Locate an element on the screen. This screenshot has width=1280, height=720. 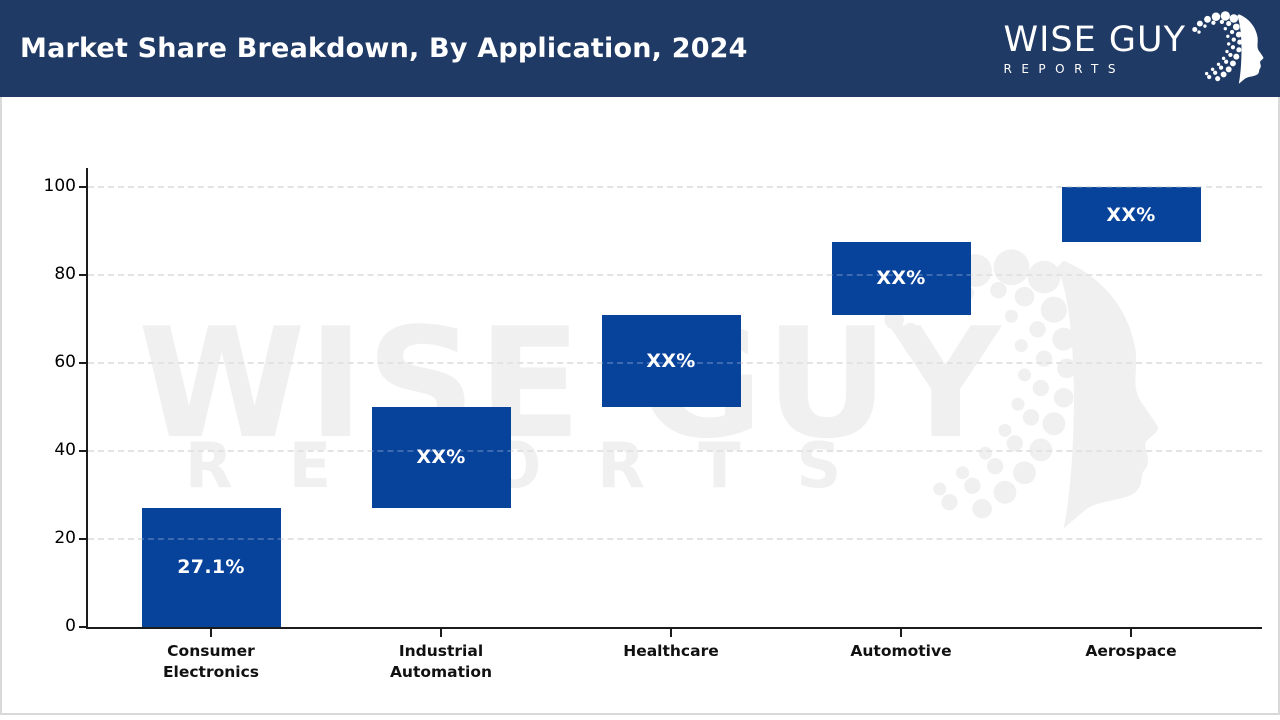
x-axis-category-label: Consumer Electronics is located at coordinates (211, 661).